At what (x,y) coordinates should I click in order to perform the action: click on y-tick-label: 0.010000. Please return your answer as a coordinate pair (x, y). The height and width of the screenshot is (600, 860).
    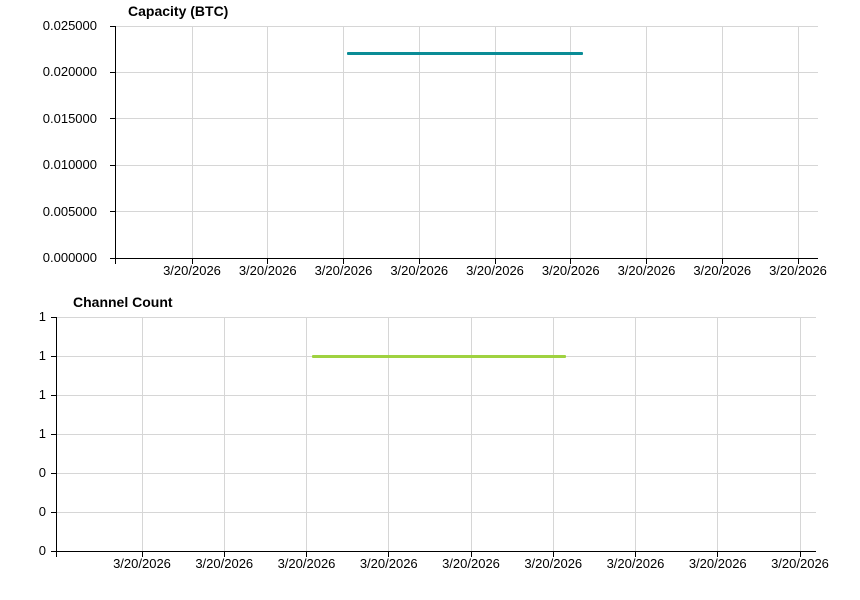
    Looking at the image, I should click on (69, 165).